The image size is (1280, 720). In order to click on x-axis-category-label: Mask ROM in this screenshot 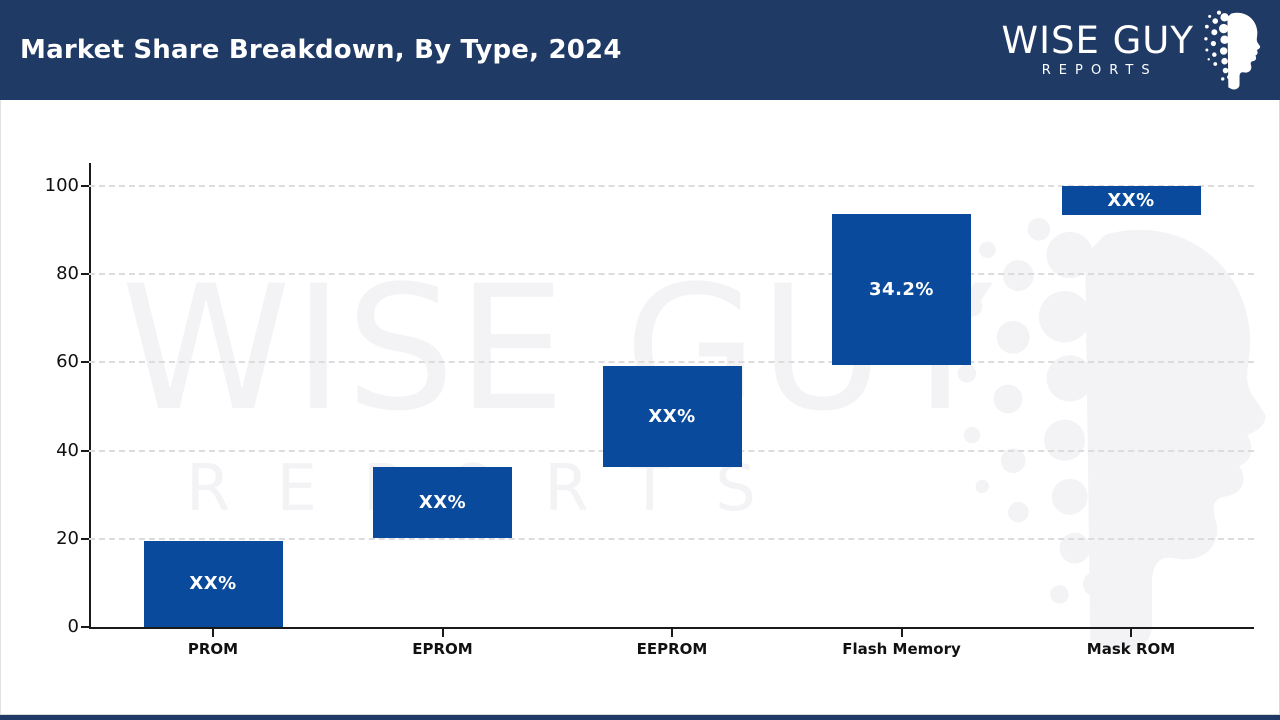, I will do `click(1131, 649)`.